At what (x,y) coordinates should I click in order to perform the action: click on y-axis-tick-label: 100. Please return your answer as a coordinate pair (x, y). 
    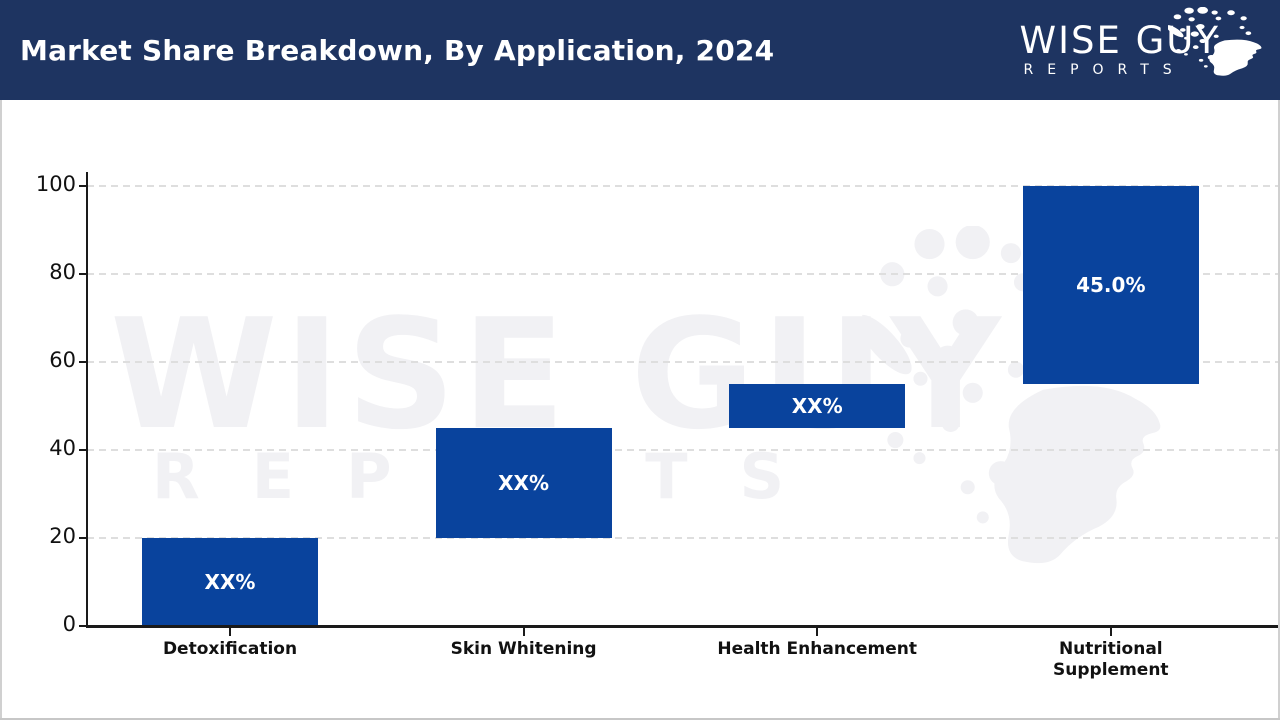
    Looking at the image, I should click on (55, 184).